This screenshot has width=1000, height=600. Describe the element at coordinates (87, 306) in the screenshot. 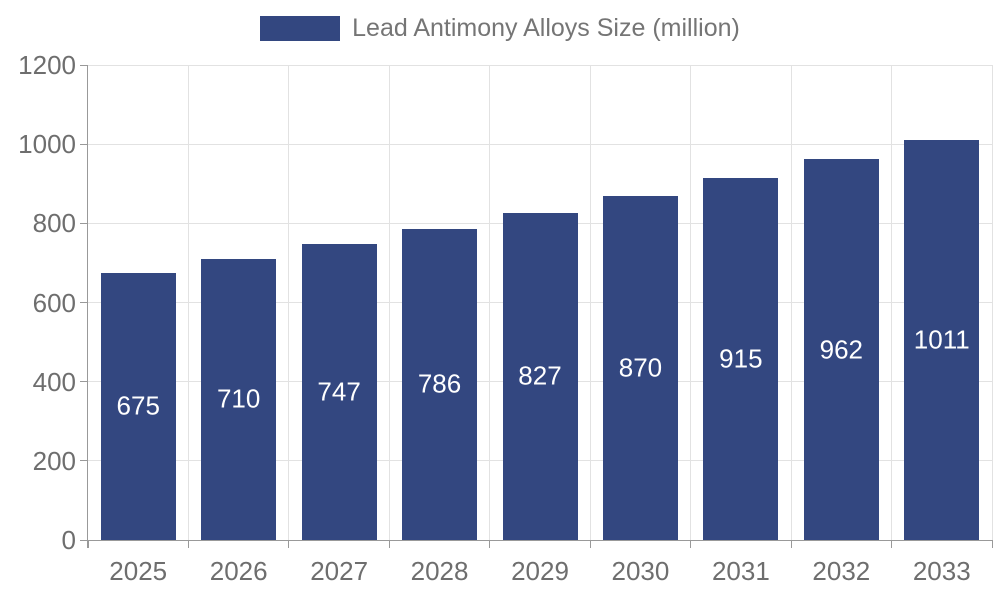

I see `y-axis-line` at that location.